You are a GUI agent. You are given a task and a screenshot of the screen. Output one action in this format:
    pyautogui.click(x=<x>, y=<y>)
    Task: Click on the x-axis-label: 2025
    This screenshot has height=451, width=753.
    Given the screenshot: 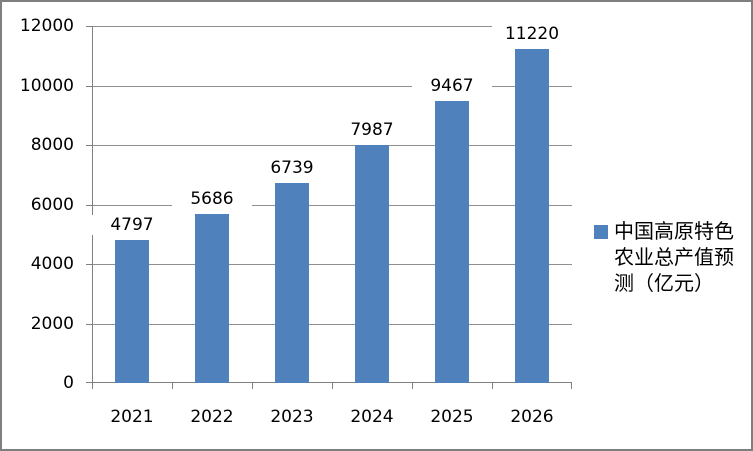 What is the action you would take?
    pyautogui.click(x=452, y=417)
    